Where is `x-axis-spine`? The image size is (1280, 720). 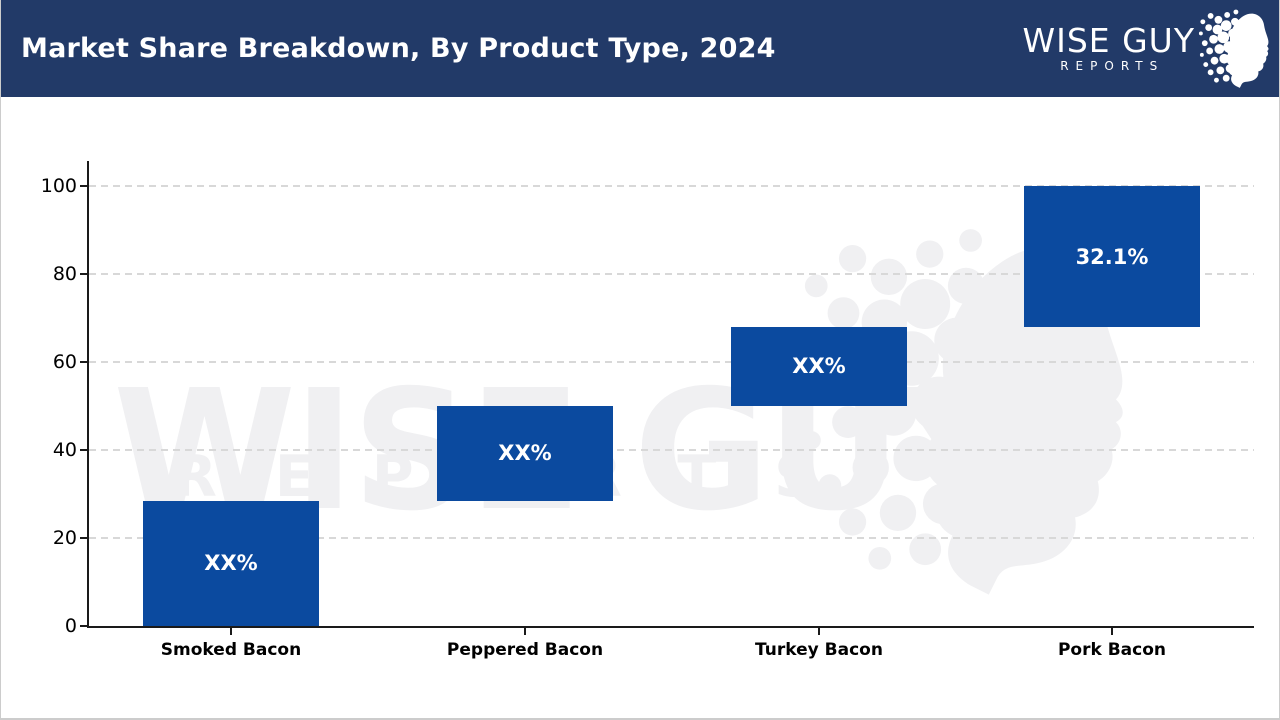 x-axis-spine is located at coordinates (670, 627).